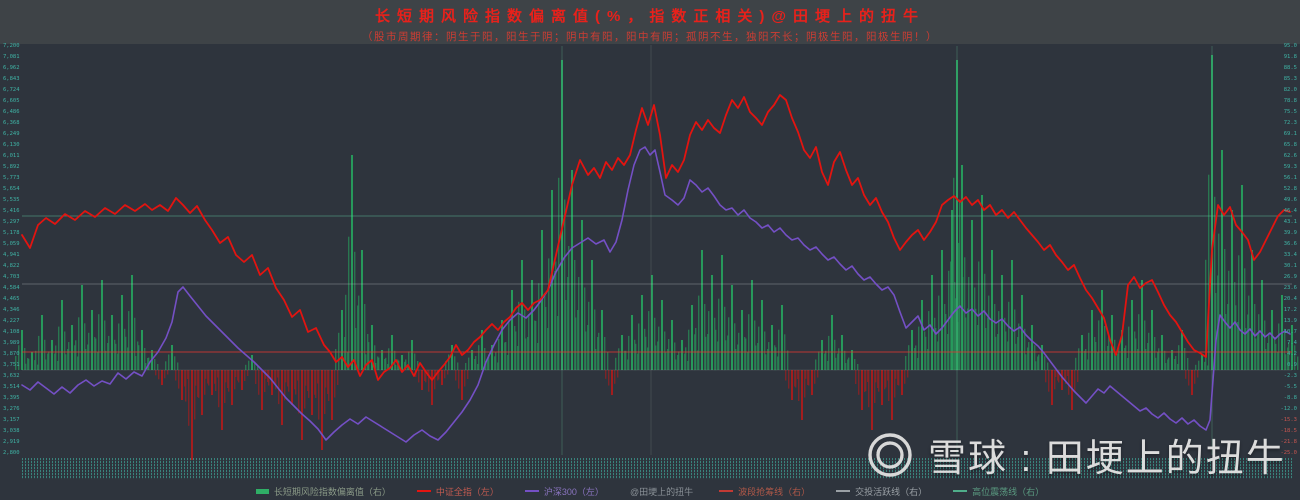 Image resolution: width=1300 pixels, height=500 pixels. Describe the element at coordinates (843, 491) in the screenshot. I see `legend-swatch-active-trading-line-icon` at that location.